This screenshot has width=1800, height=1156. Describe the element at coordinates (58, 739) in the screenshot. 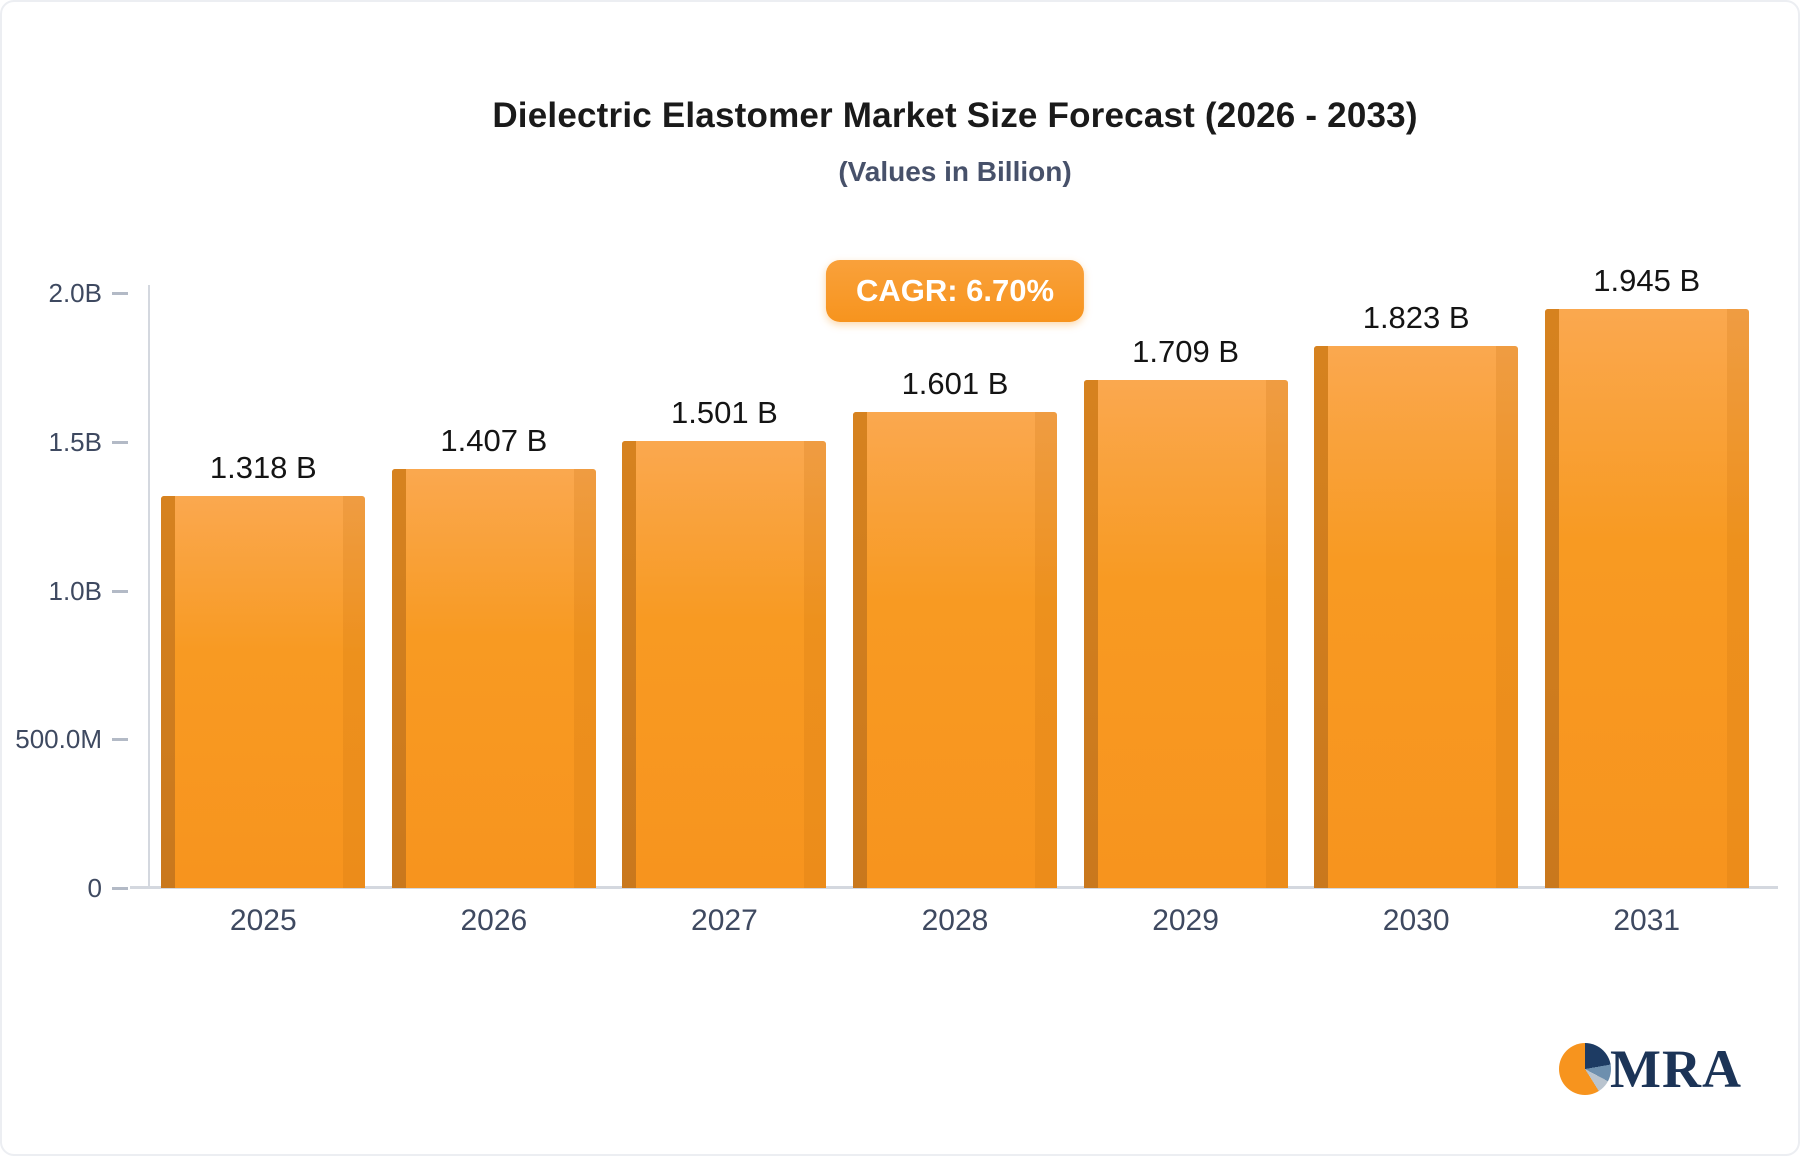

I see `y-tick-label: 500.0M` at that location.